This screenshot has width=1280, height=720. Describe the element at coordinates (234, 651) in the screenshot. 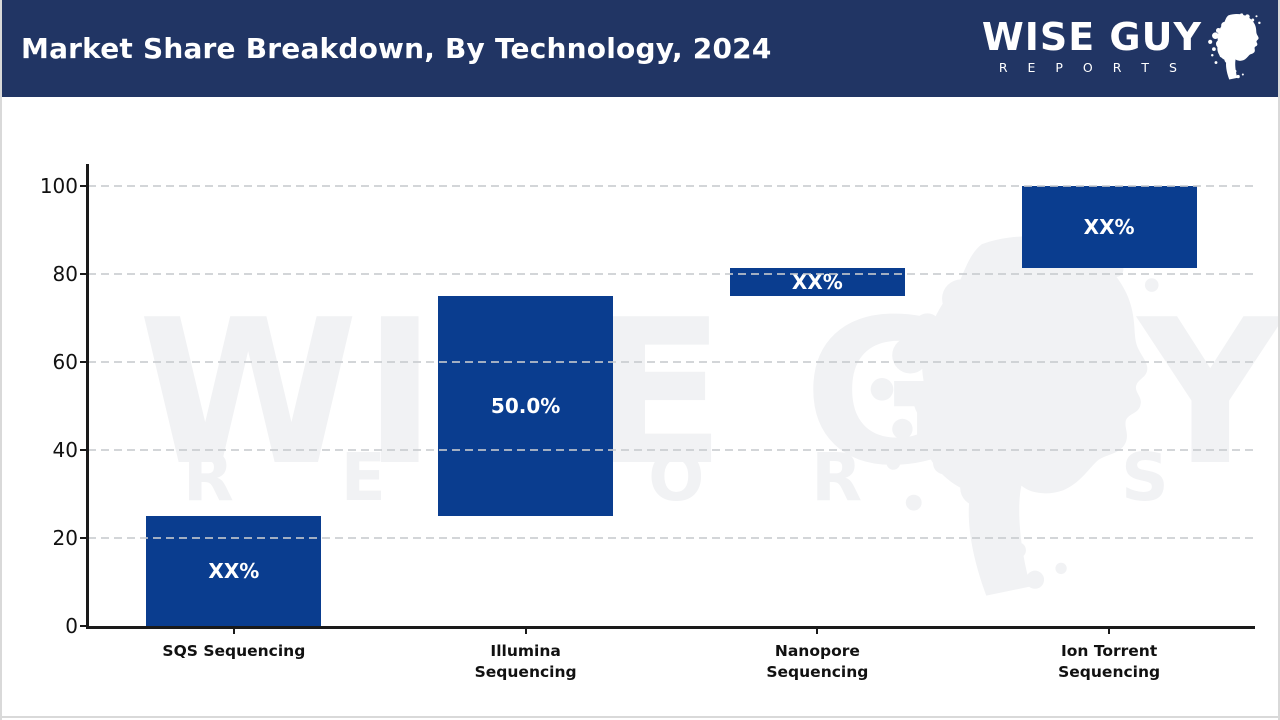

I see `x-tick-label: SQS Sequencing` at that location.